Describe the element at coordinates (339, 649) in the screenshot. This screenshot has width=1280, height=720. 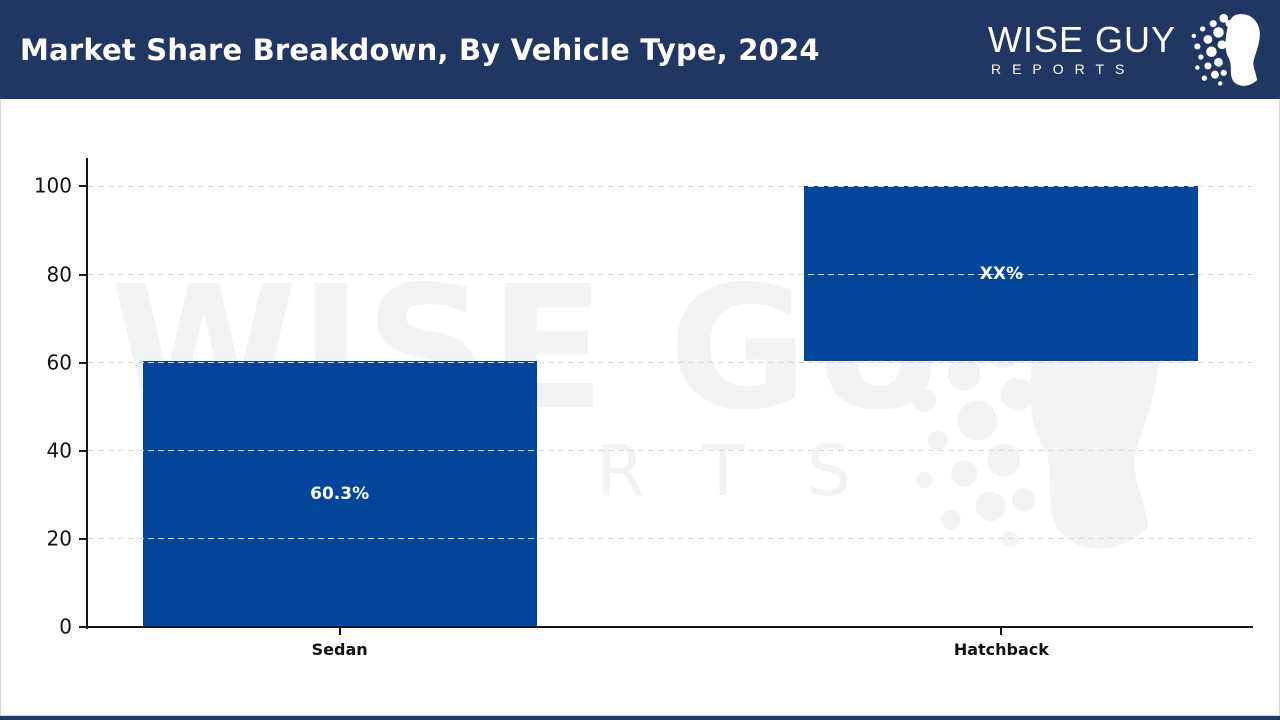
I see `x-tick-label-sedan: Sedan` at that location.